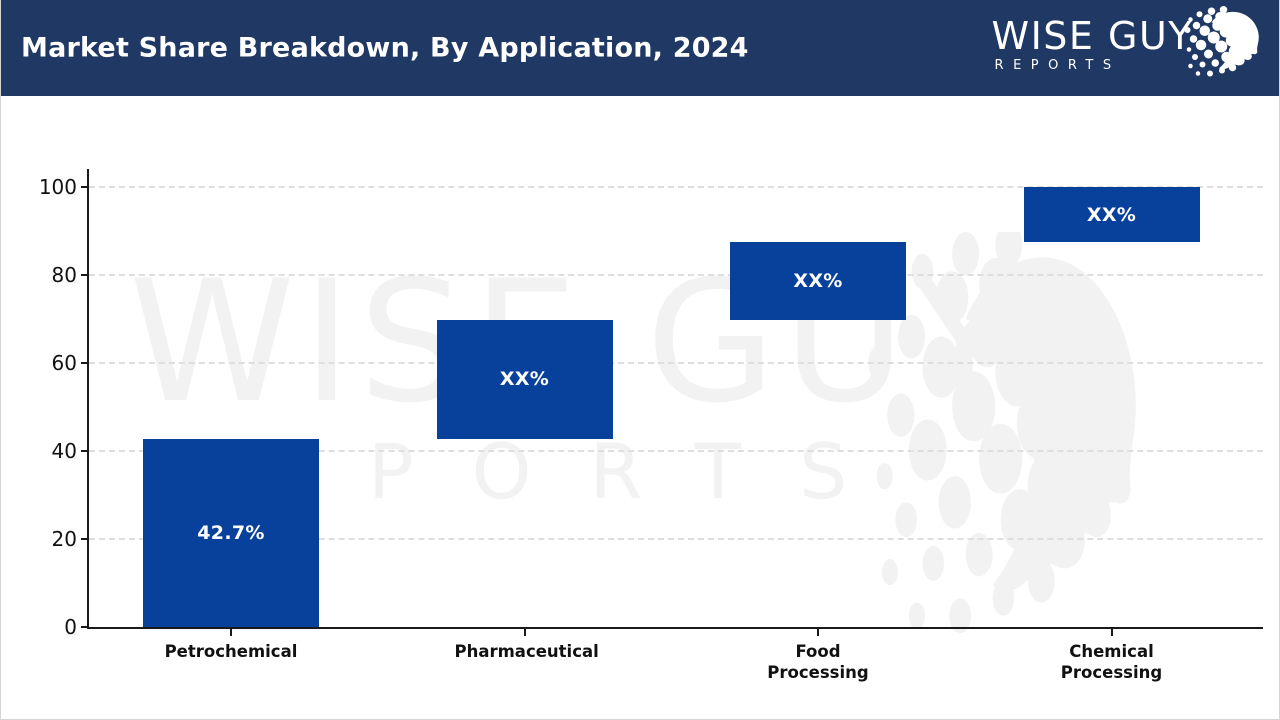  I want to click on bar: 42.7%, so click(231, 533).